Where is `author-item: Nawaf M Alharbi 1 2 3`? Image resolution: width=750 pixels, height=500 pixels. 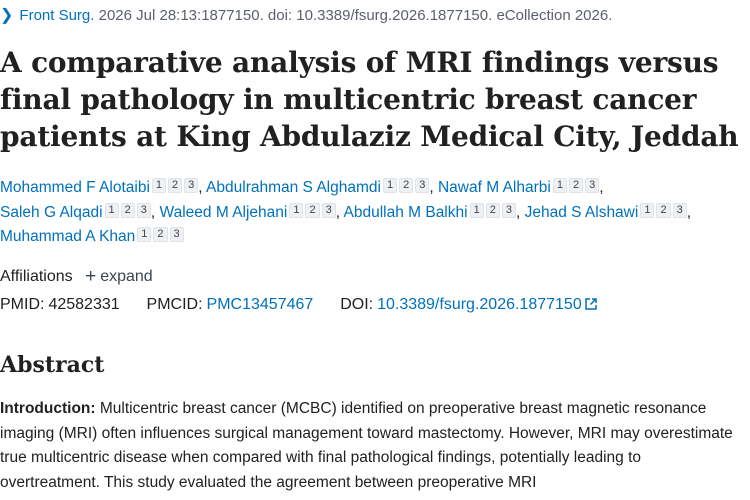 author-item: Nawaf M Alharbi 1 2 3 is located at coordinates (518, 187).